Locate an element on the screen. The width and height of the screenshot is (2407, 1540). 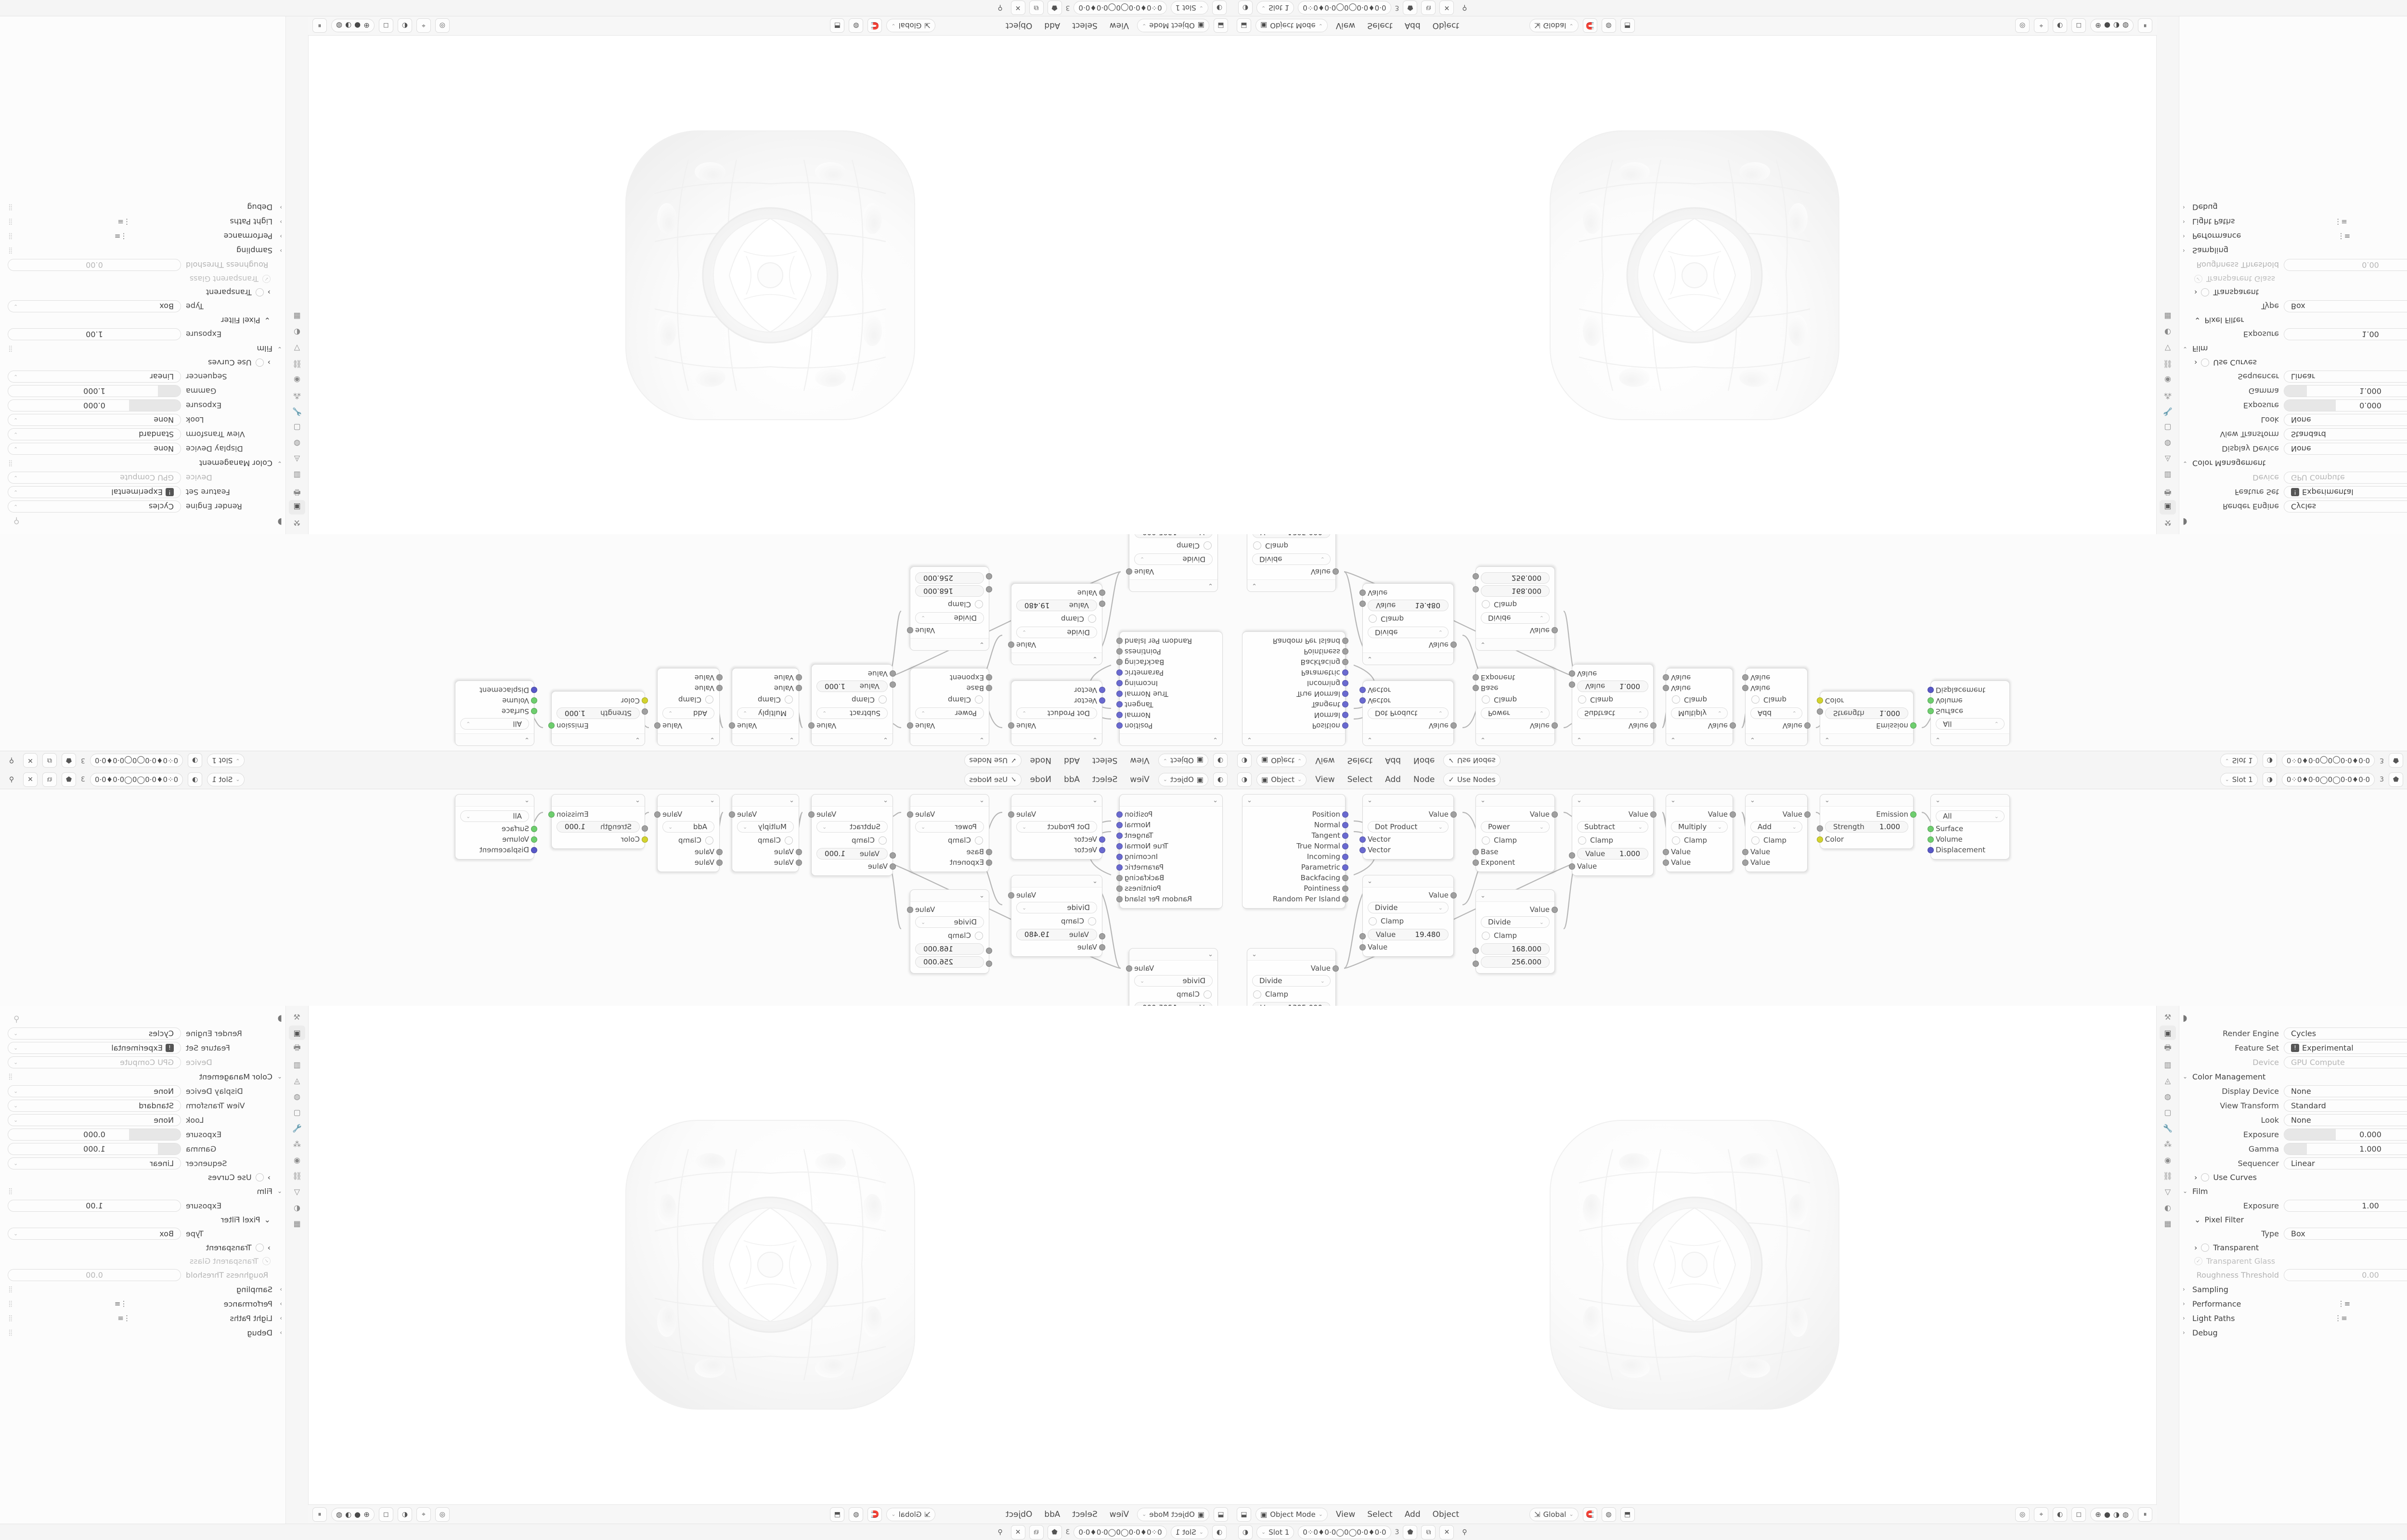
data-tab: ▽ is located at coordinates (297, 348).